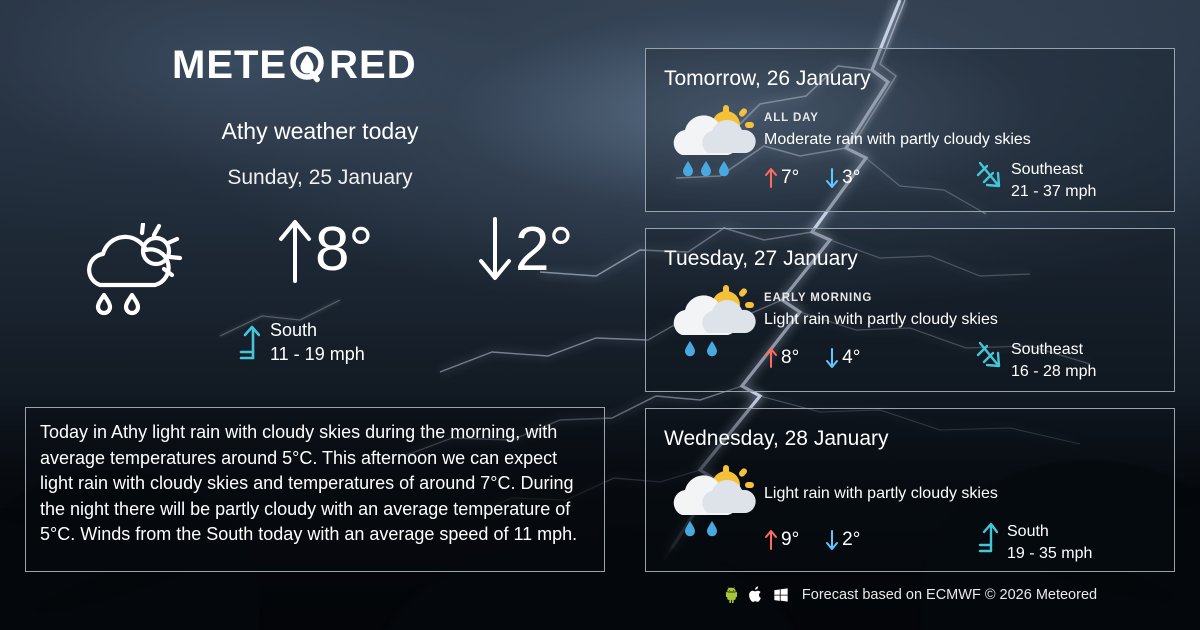  I want to click on forecast-wind-speed: 19 - 35 mph, so click(1050, 553).